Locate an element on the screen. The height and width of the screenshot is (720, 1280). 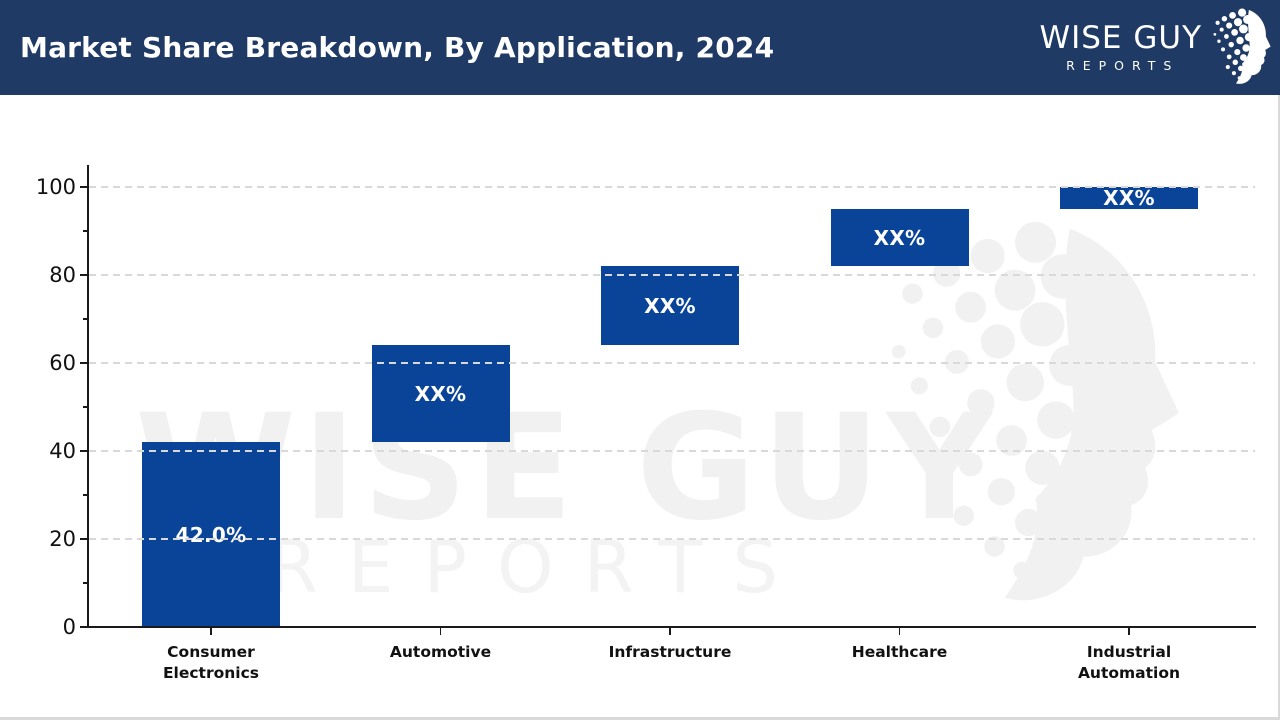
y-tick-label: 0 is located at coordinates (69, 627).